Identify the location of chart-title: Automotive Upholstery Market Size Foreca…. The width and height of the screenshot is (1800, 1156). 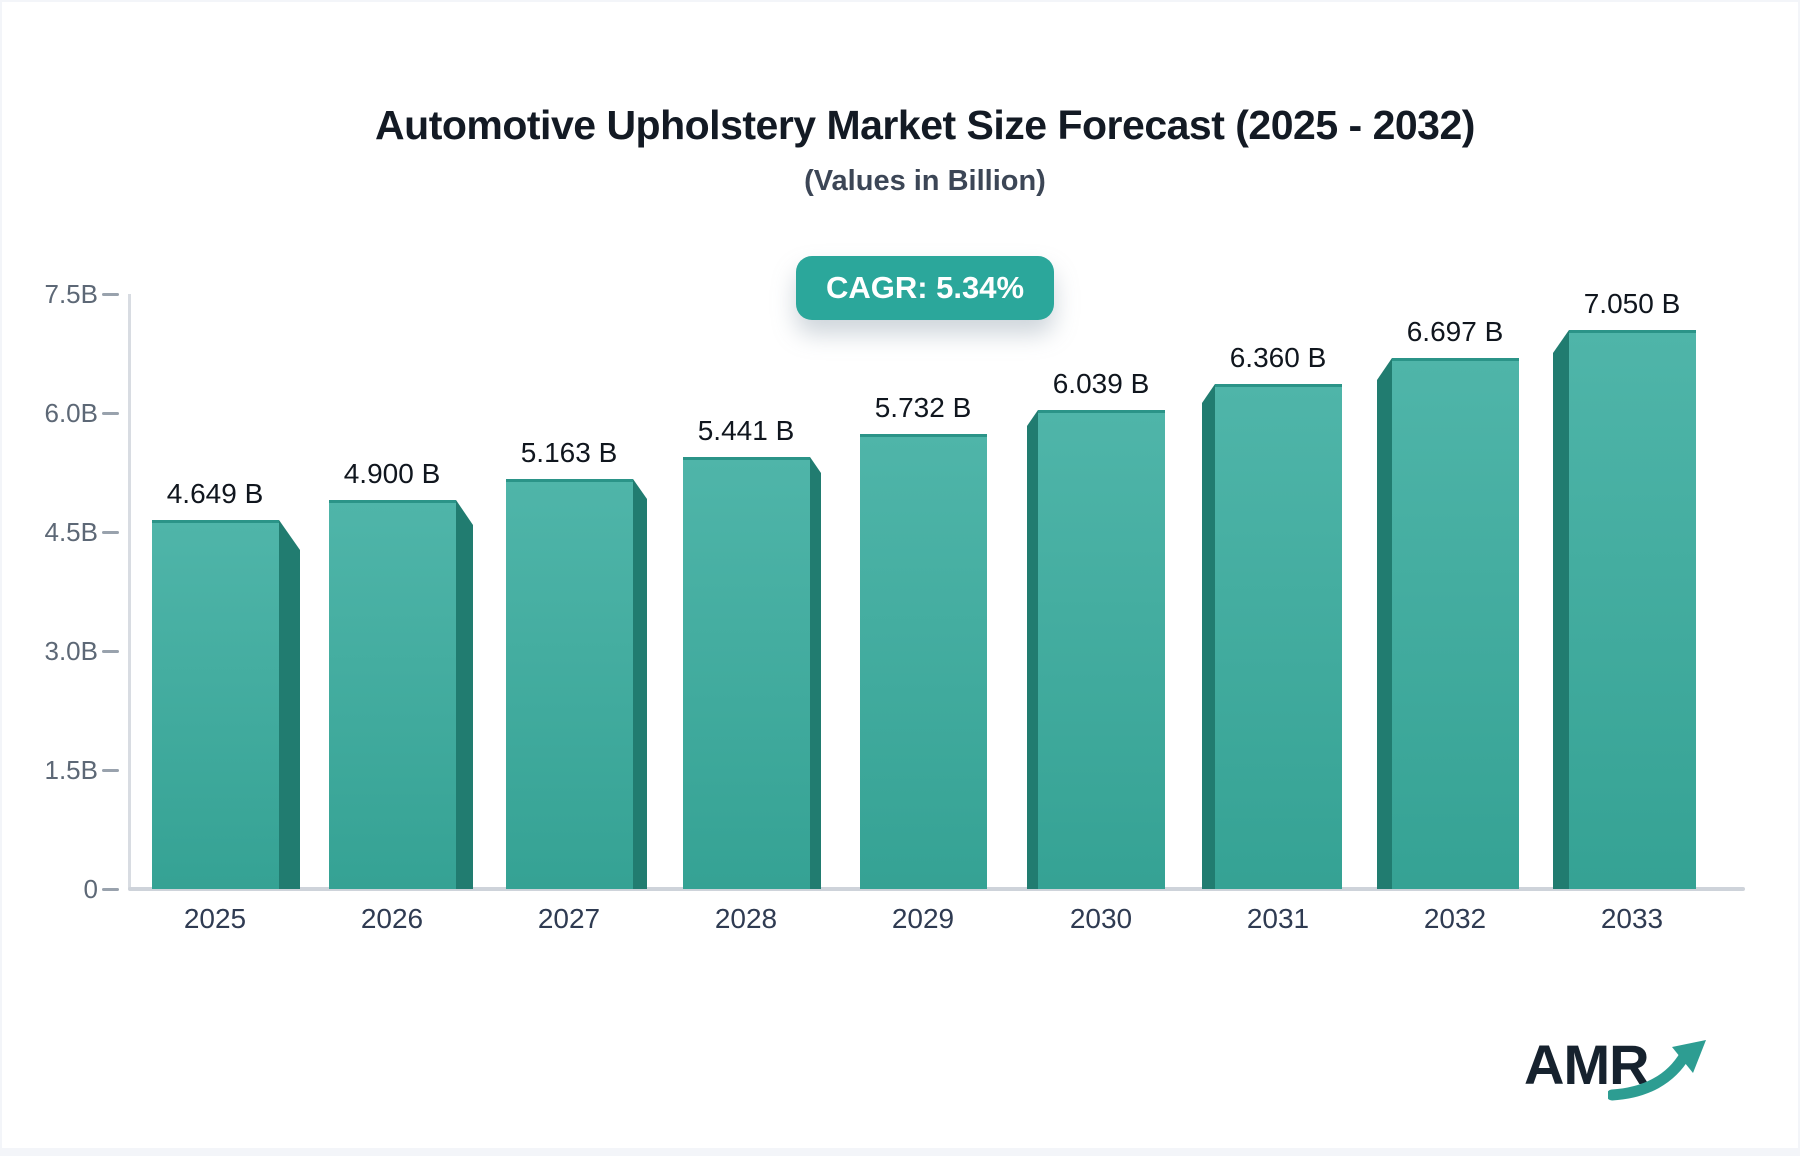
(925, 125).